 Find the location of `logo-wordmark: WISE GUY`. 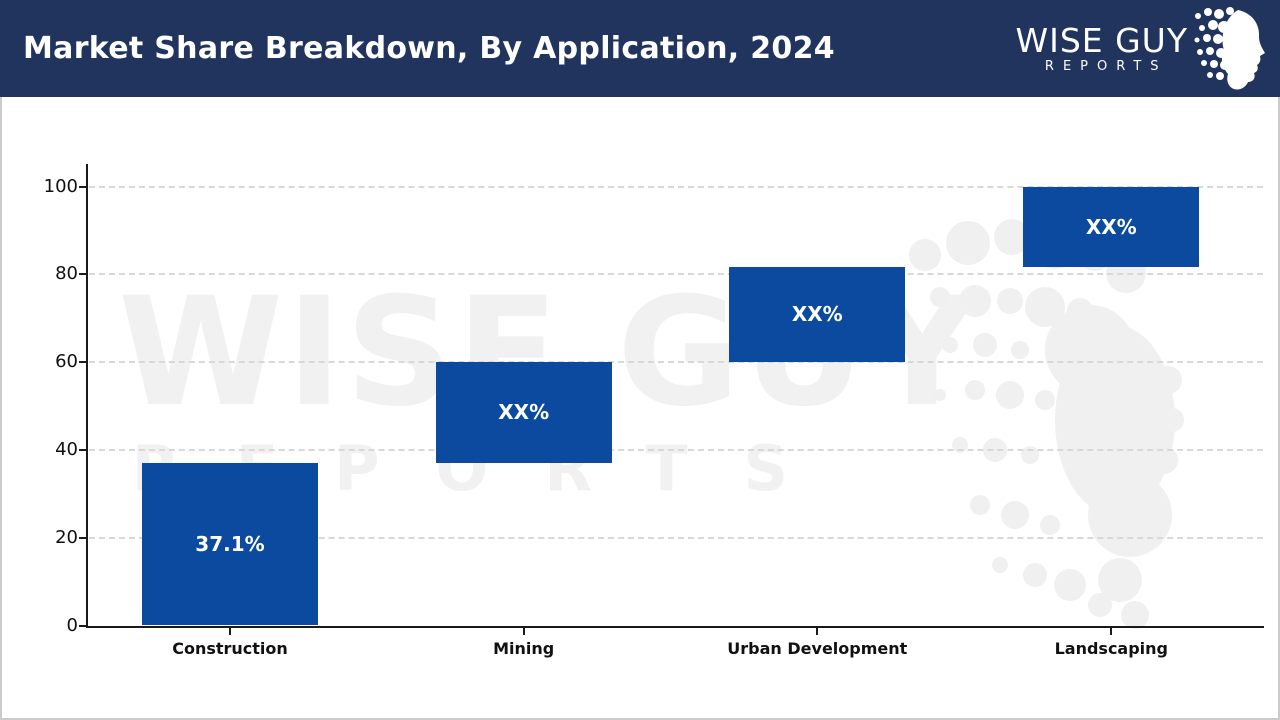

logo-wordmark: WISE GUY is located at coordinates (1101, 40).